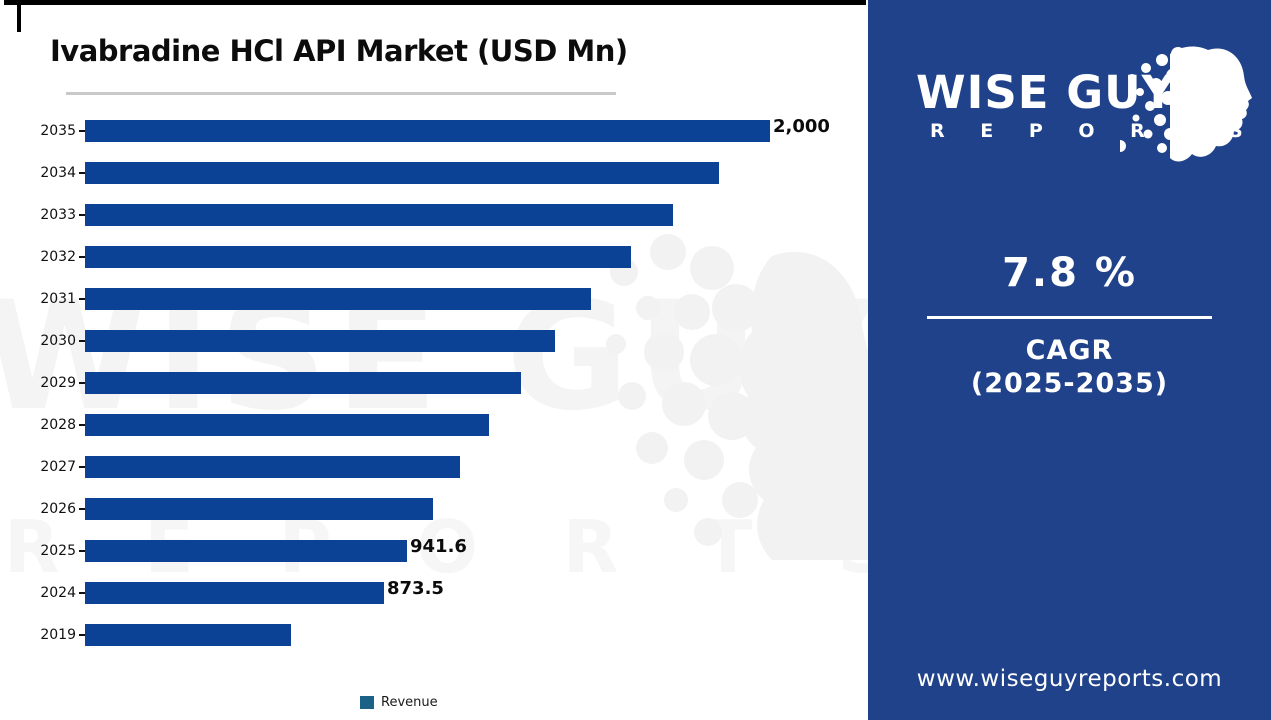 This screenshot has width=1271, height=720. Describe the element at coordinates (58, 635) in the screenshot. I see `y-axis-label-2019: 2019` at that location.